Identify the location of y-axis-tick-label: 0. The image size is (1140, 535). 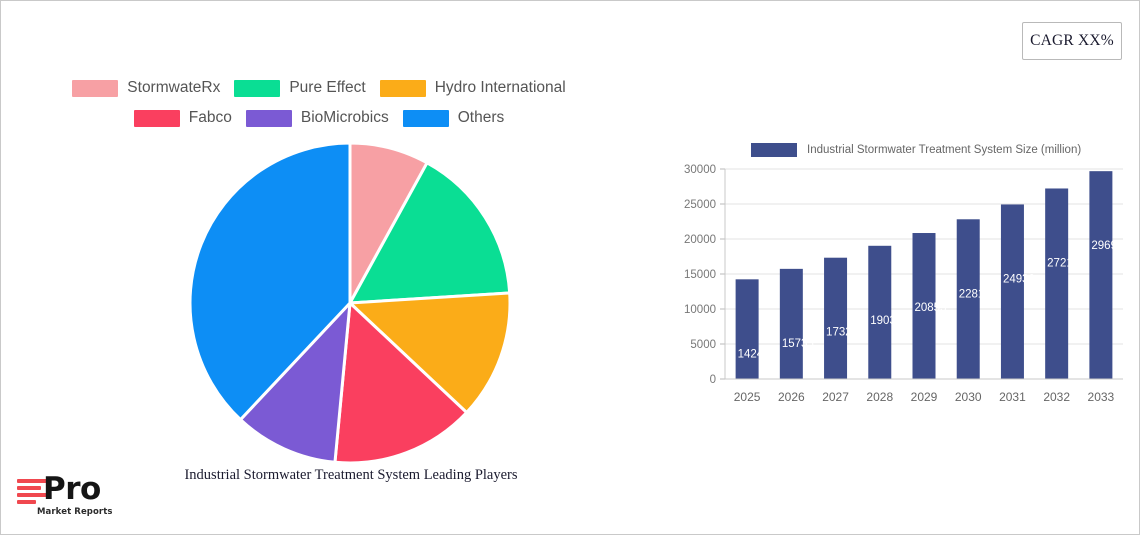
(713, 380).